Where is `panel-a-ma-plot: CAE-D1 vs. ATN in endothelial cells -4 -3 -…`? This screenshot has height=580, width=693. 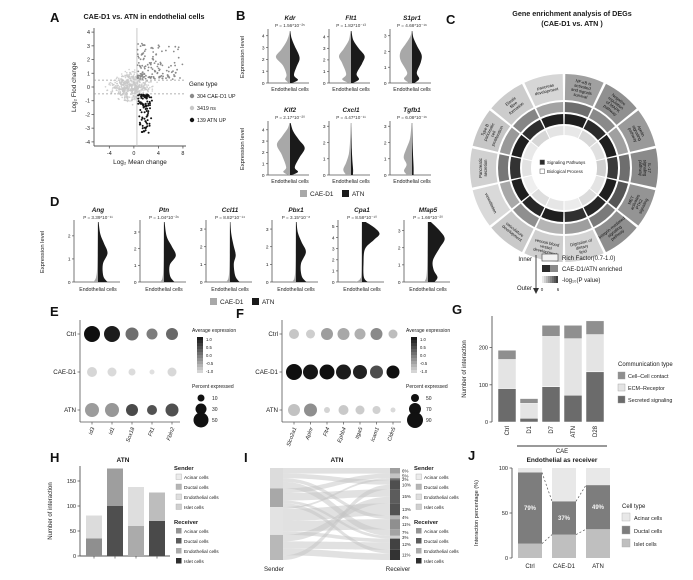 panel-a-ma-plot: CAE-D1 vs. ATN in endothelial cells -4 -3 -… is located at coordinates (137, 97).